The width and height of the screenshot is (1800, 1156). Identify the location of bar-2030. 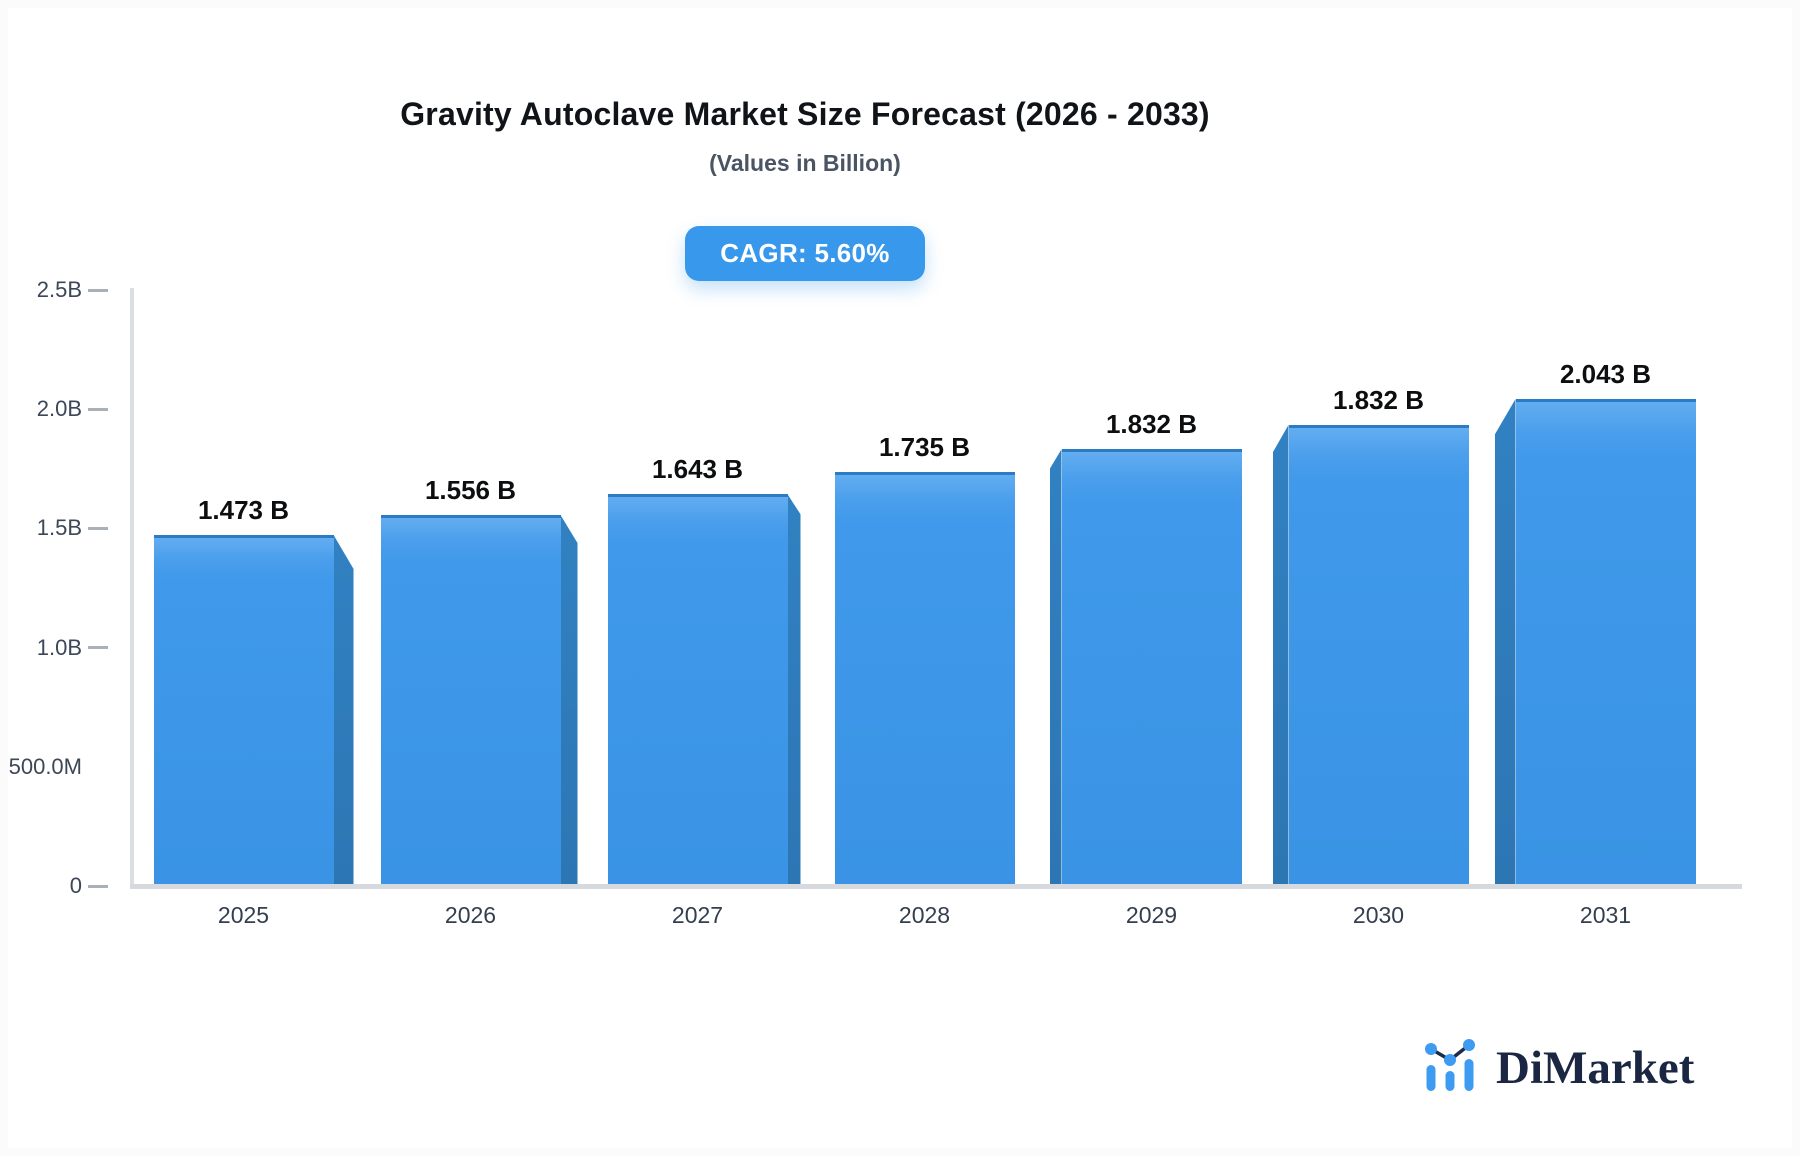
(1378, 654).